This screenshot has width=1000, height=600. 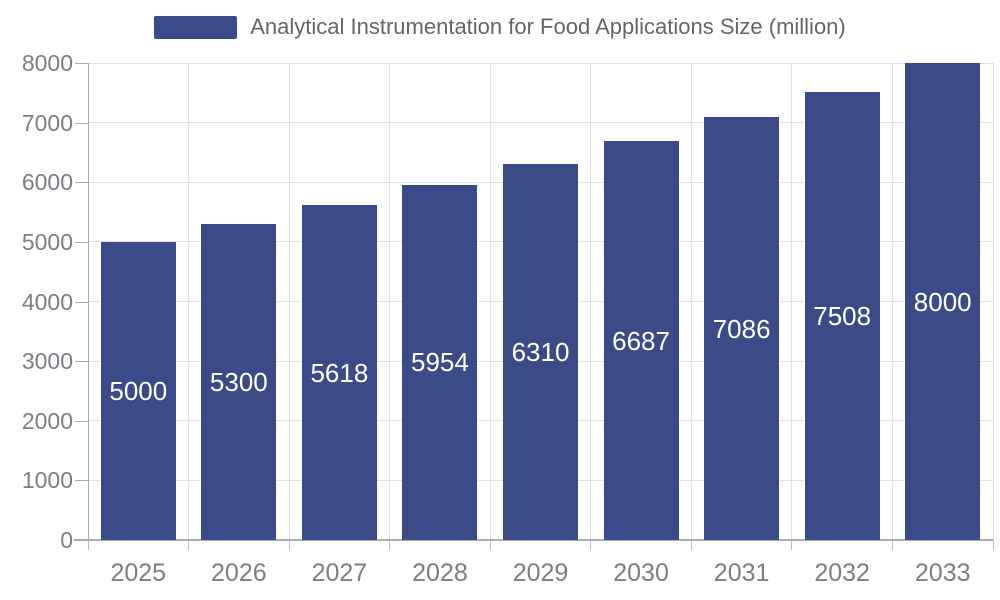 I want to click on y-axis-spine, so click(x=88, y=301).